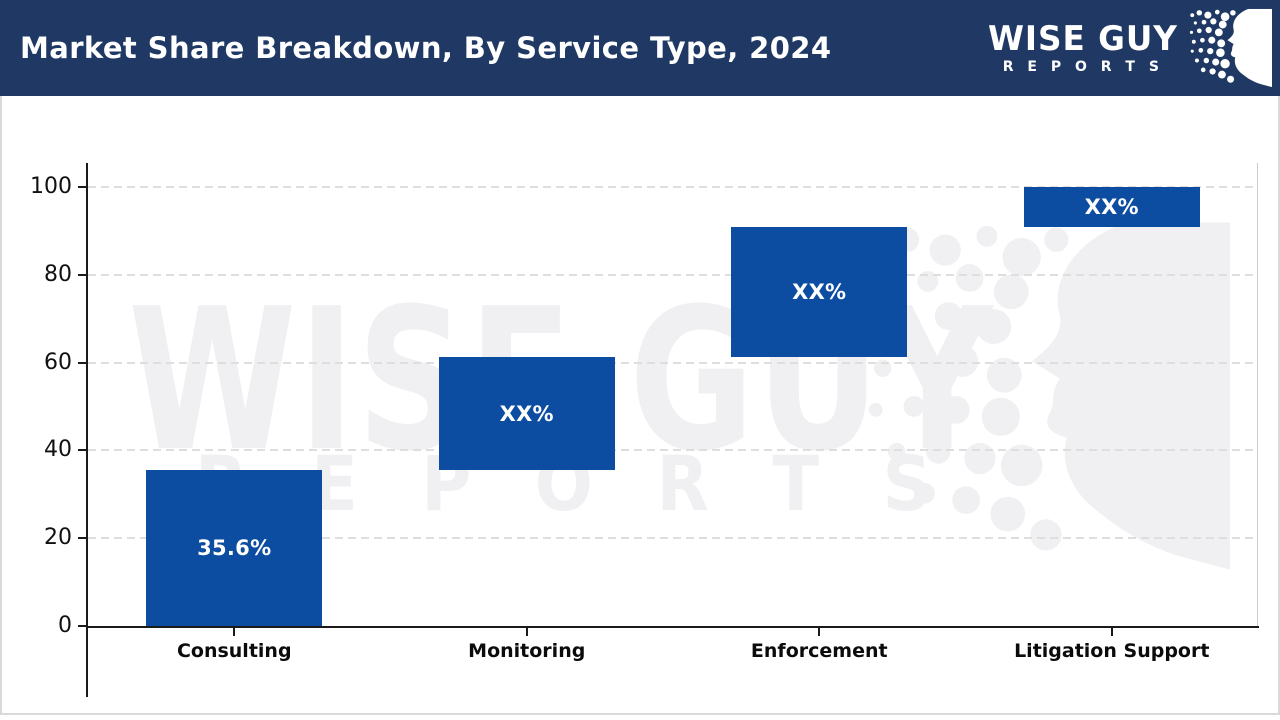 The width and height of the screenshot is (1280, 720). Describe the element at coordinates (1112, 651) in the screenshot. I see `x-category-label-litigation-support: Litigation Support` at that location.